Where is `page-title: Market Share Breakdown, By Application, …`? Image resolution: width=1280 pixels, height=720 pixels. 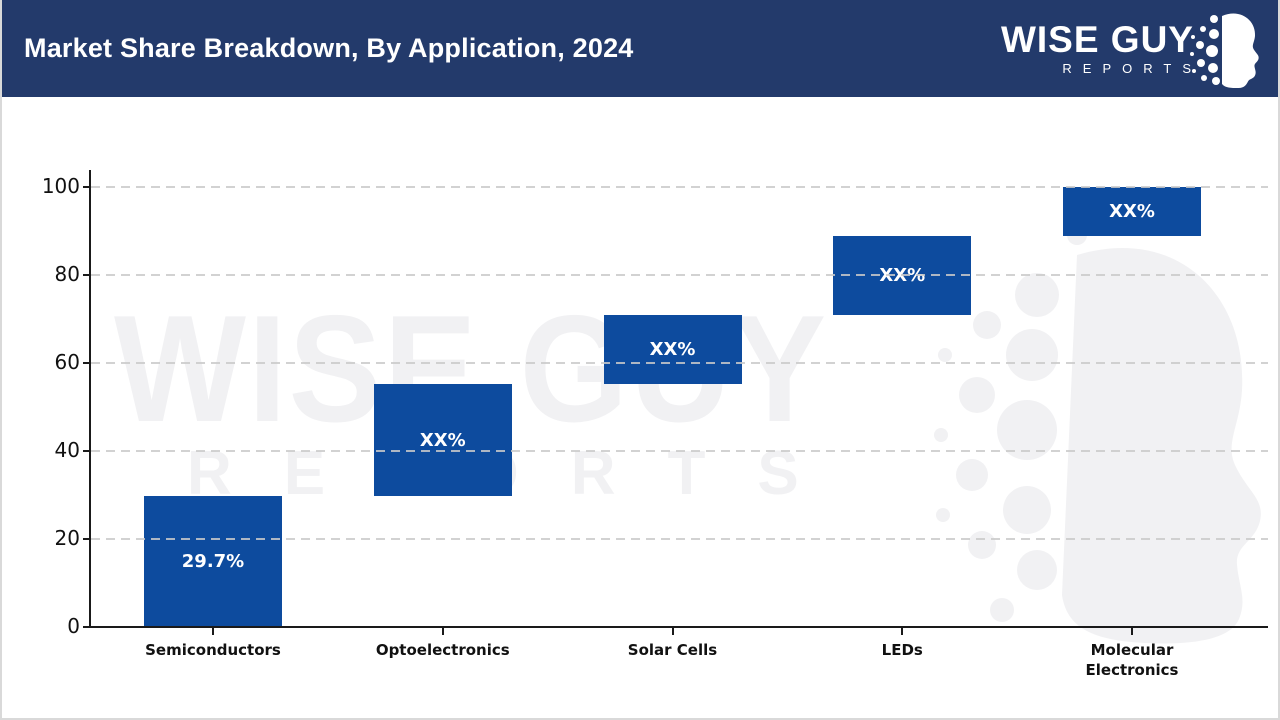 page-title: Market Share Breakdown, By Application, … is located at coordinates (329, 48).